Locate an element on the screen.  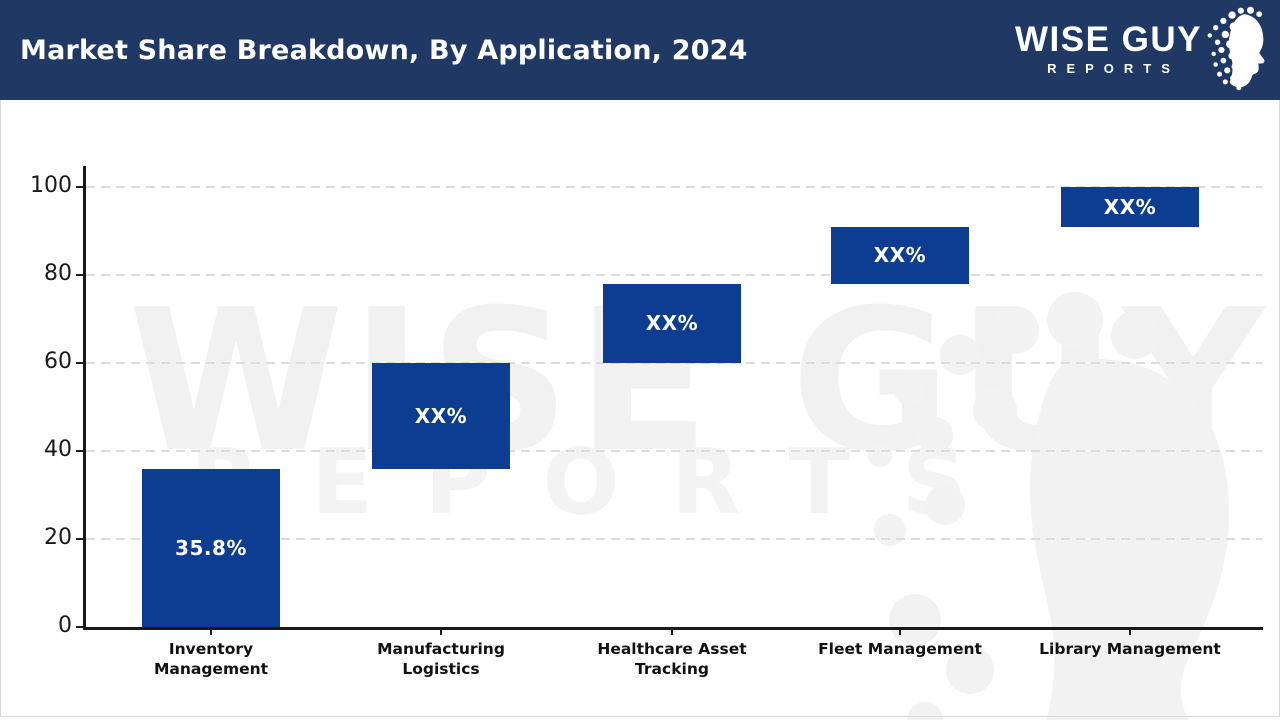
y-tick-label-20: 20 is located at coordinates (58, 537).